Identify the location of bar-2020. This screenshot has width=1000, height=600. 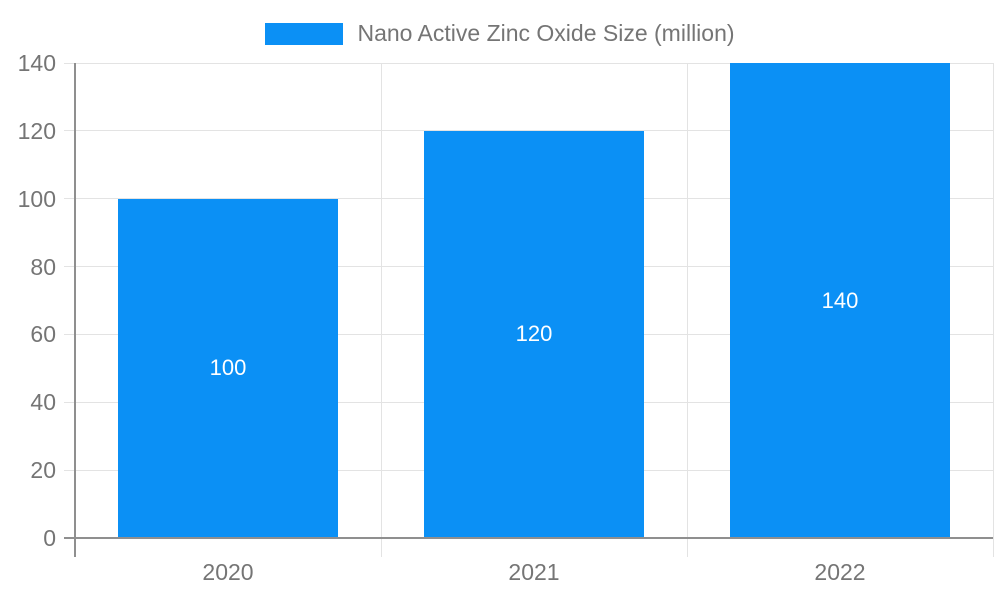
(228, 368).